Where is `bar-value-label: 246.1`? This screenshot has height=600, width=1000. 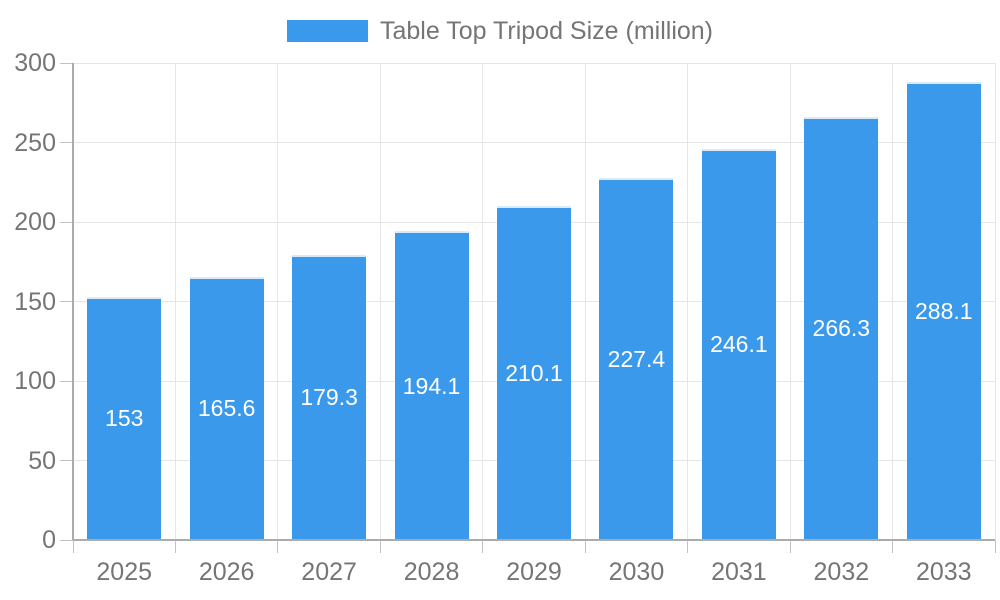 bar-value-label: 246.1 is located at coordinates (739, 344).